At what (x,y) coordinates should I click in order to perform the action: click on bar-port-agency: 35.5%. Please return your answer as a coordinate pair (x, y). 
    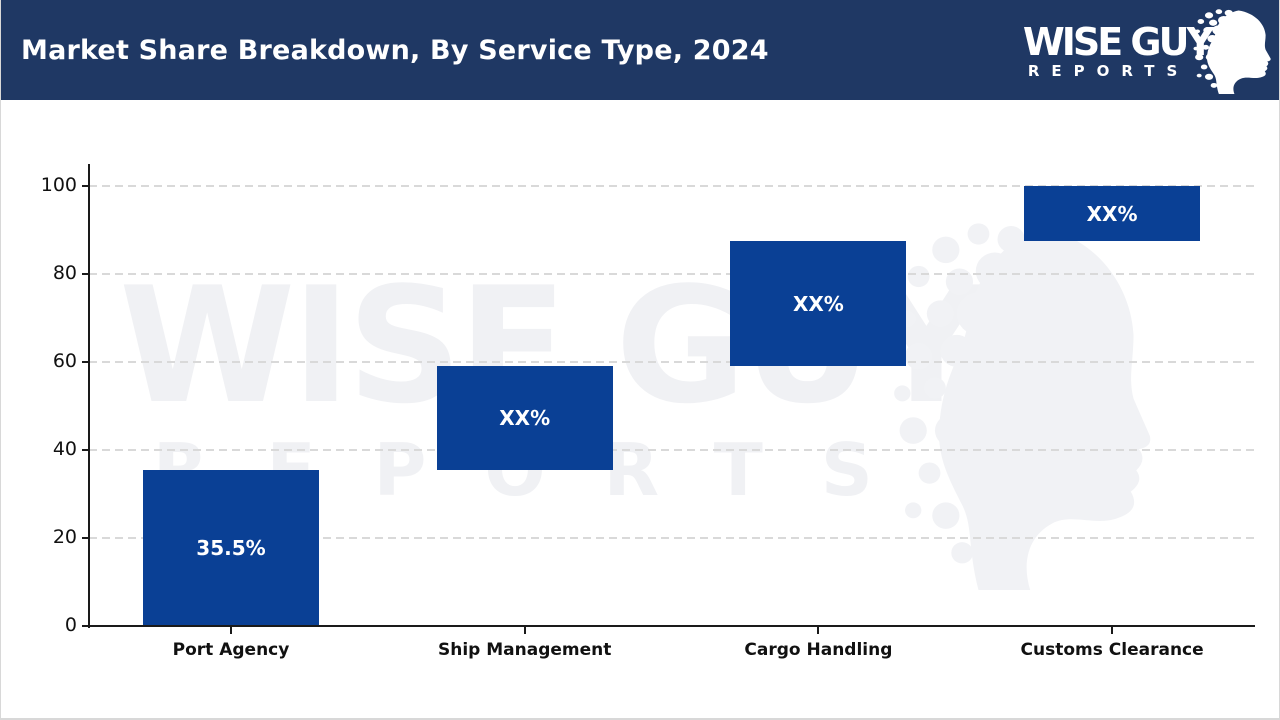
    Looking at the image, I should click on (231, 547).